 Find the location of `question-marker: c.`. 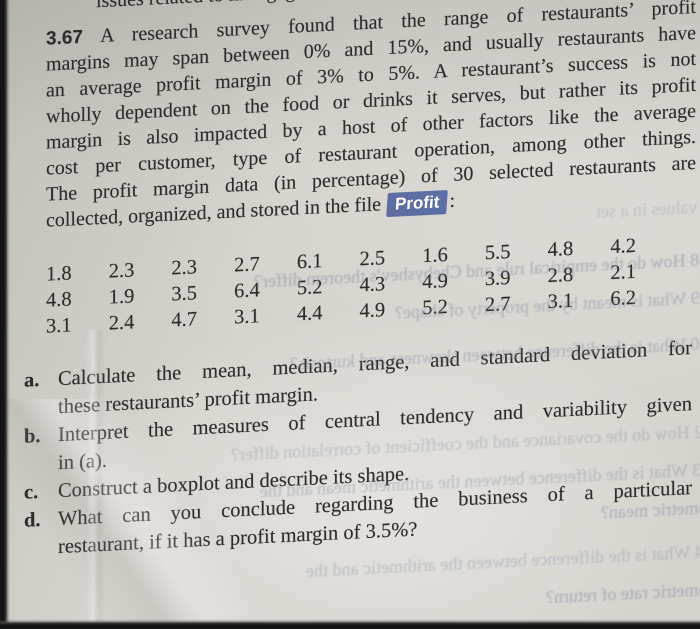

question-marker: c. is located at coordinates (31, 492).